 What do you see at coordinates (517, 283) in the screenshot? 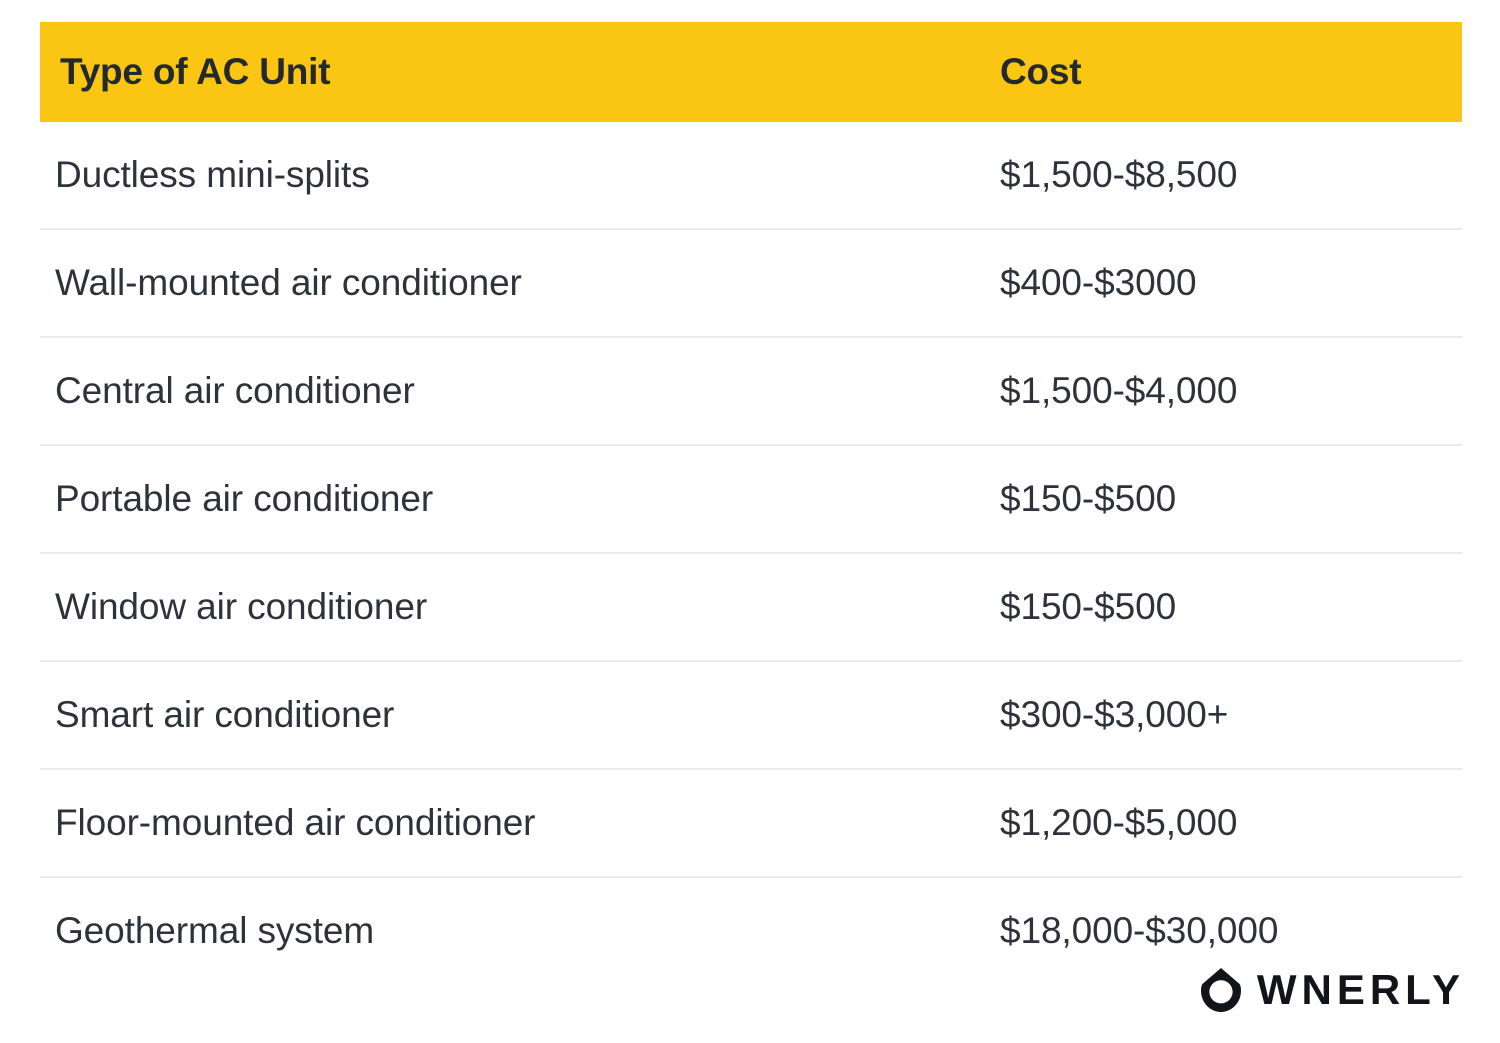
I see `cell-ac-type: Wall-mounted air conditioner` at bounding box center [517, 283].